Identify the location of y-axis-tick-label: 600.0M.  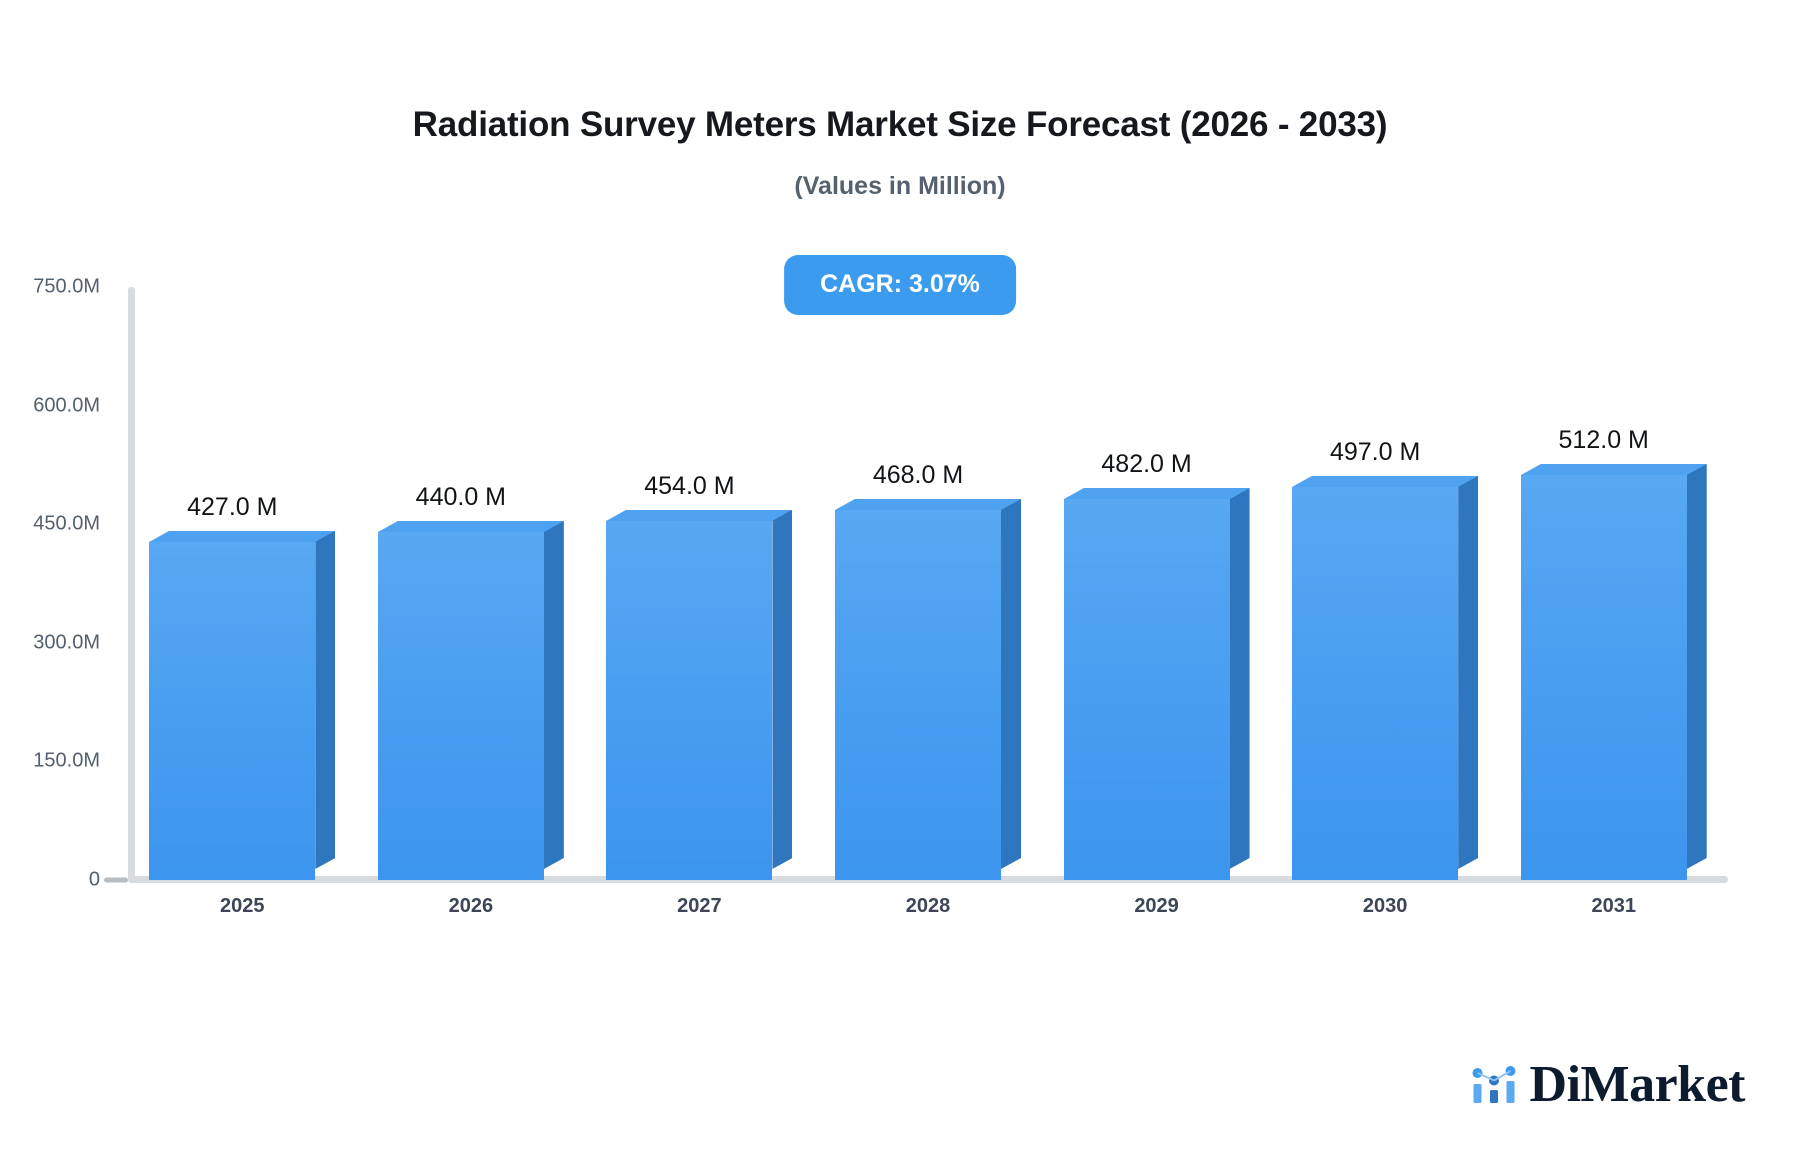
(66, 405).